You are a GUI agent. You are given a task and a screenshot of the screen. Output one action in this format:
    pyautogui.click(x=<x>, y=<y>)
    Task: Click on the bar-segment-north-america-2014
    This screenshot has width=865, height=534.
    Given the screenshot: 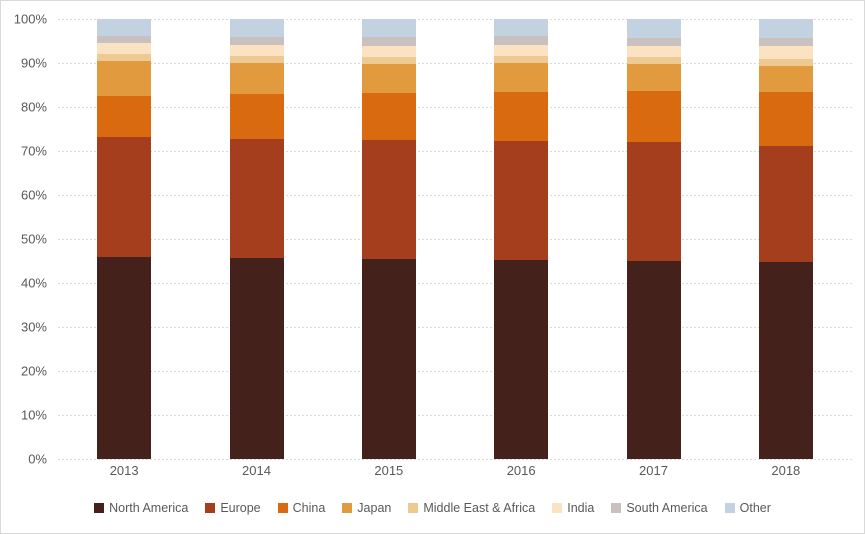 What is the action you would take?
    pyautogui.click(x=256, y=358)
    